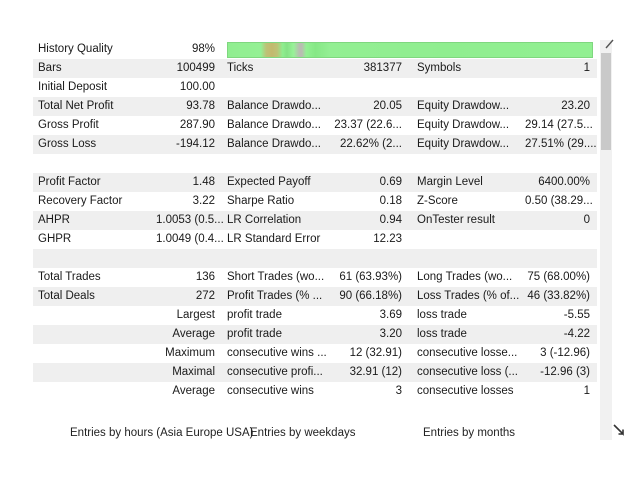  What do you see at coordinates (318, 106) in the screenshot?
I see `metric-pair: Balance Drawdo... 20.05` at bounding box center [318, 106].